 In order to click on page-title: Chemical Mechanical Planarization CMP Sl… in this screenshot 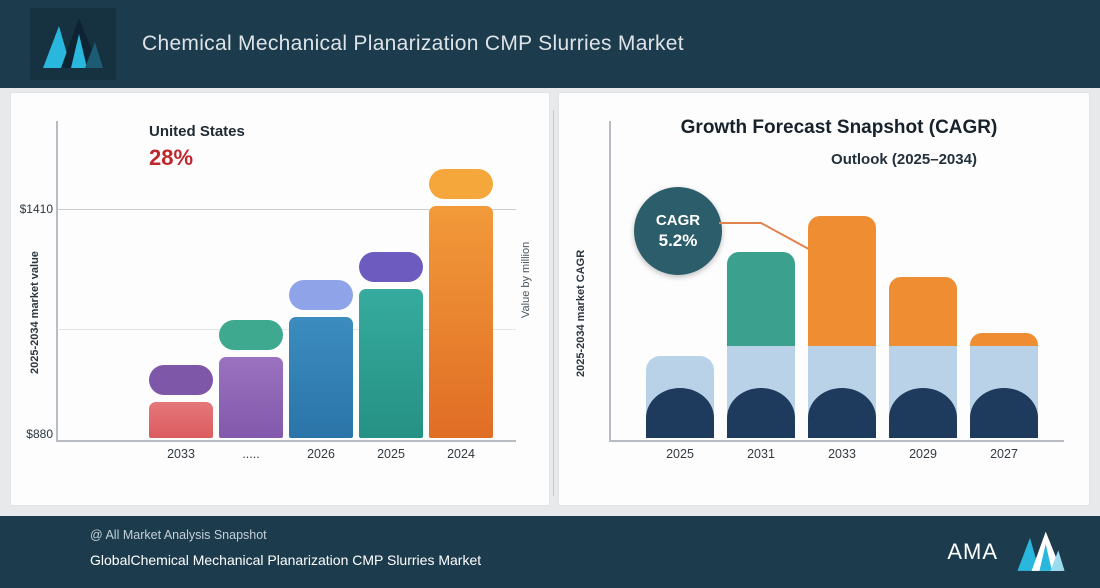, I will do `click(413, 43)`.